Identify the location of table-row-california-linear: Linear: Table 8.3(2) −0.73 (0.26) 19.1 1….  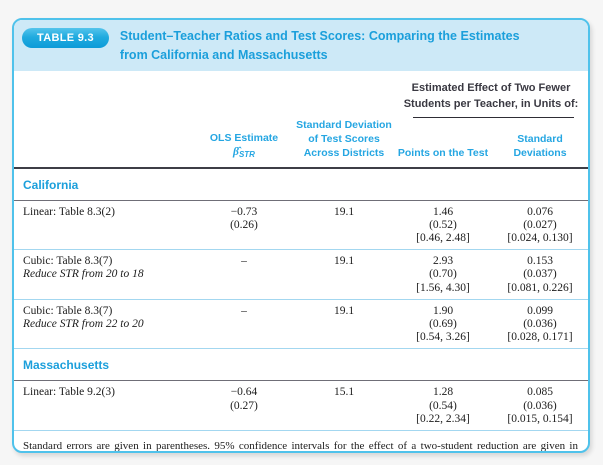
(301, 226).